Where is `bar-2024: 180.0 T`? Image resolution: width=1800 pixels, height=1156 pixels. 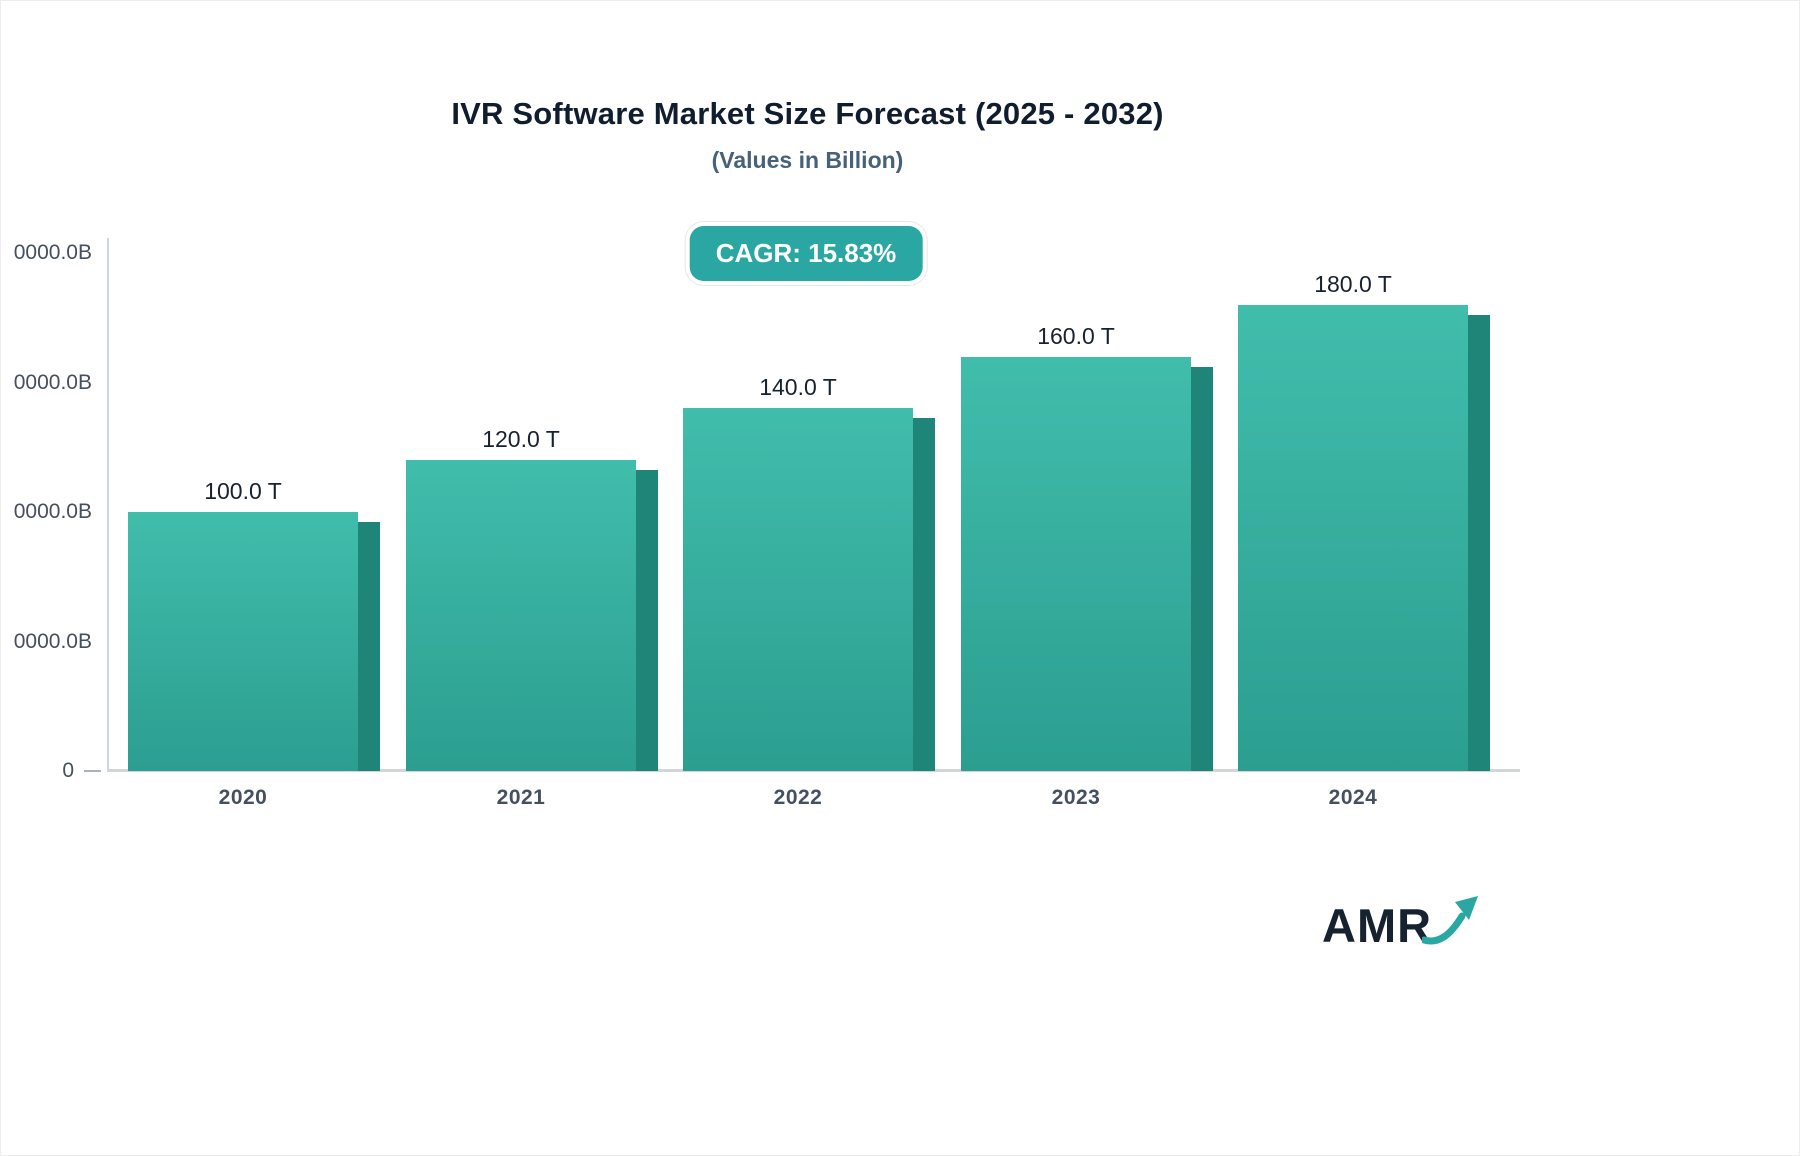 bar-2024: 180.0 T is located at coordinates (1364, 521).